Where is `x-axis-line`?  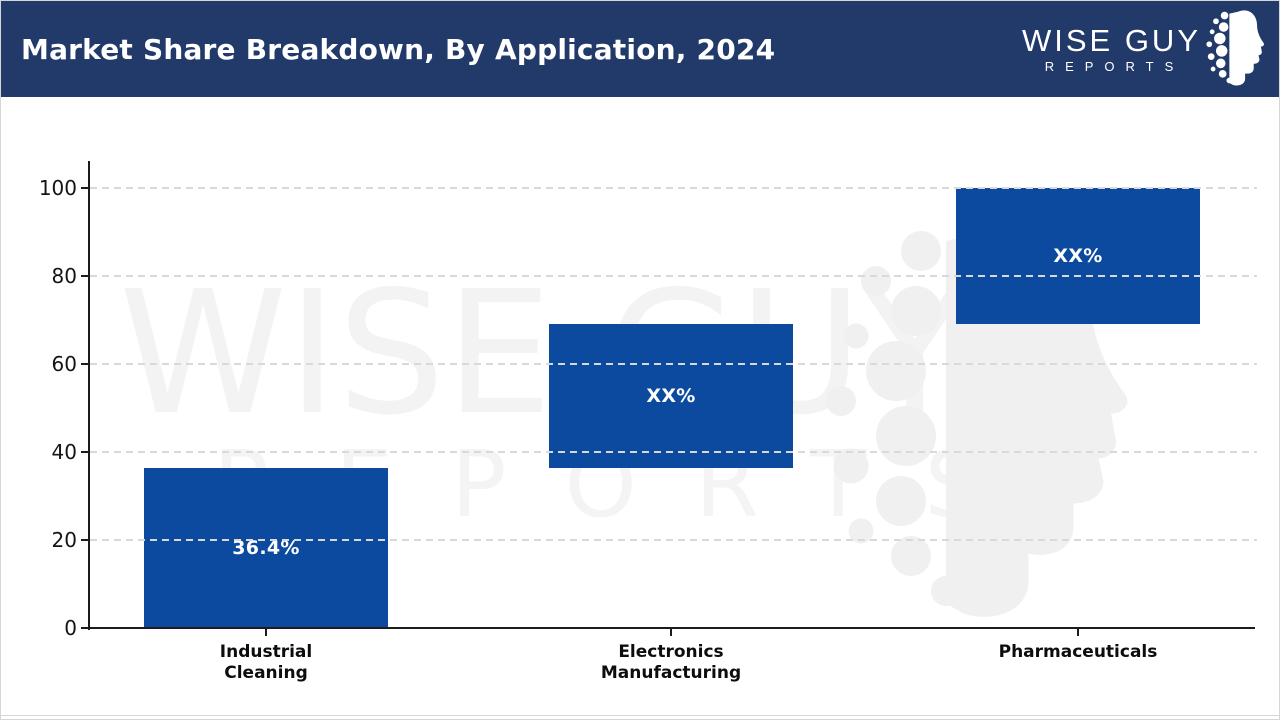 x-axis-line is located at coordinates (671, 628).